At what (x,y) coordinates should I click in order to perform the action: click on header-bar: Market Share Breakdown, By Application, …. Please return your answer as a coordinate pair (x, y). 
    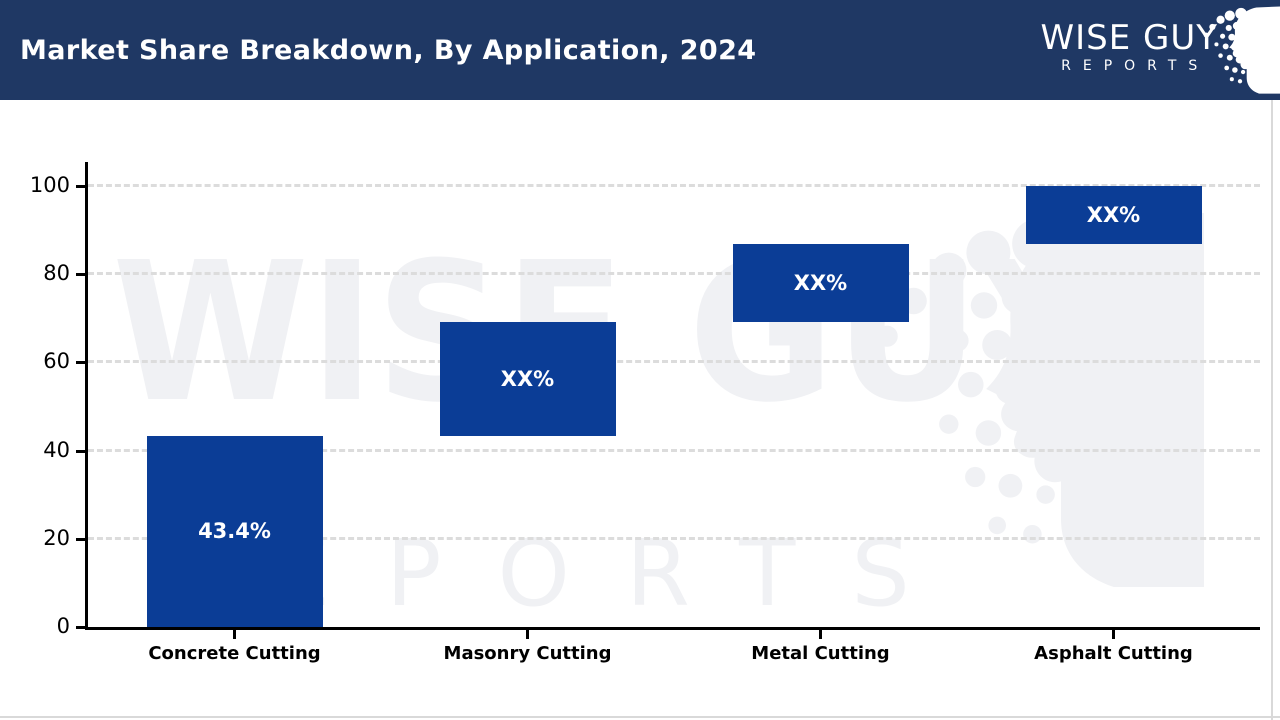
    Looking at the image, I should click on (640, 50).